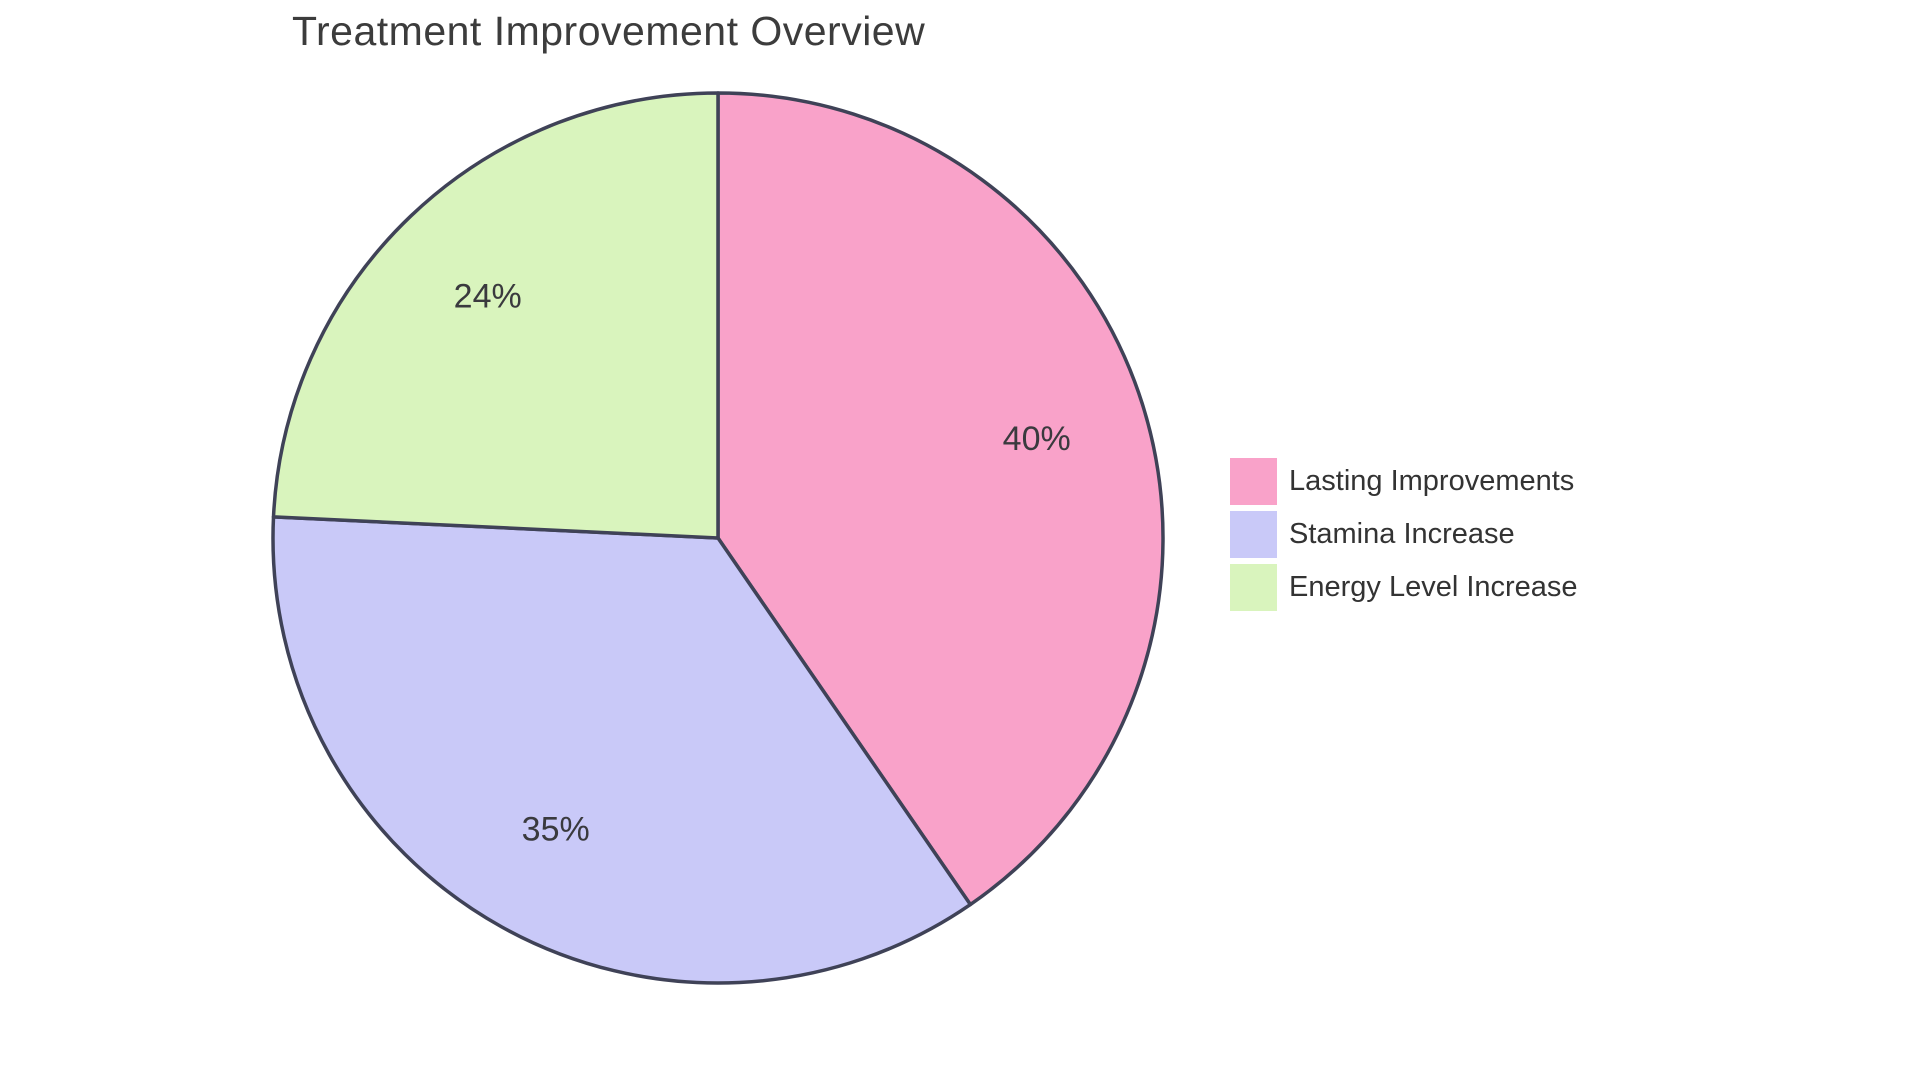  Describe the element at coordinates (556, 830) in the screenshot. I see `pie-slice-label-1: 35%` at that location.